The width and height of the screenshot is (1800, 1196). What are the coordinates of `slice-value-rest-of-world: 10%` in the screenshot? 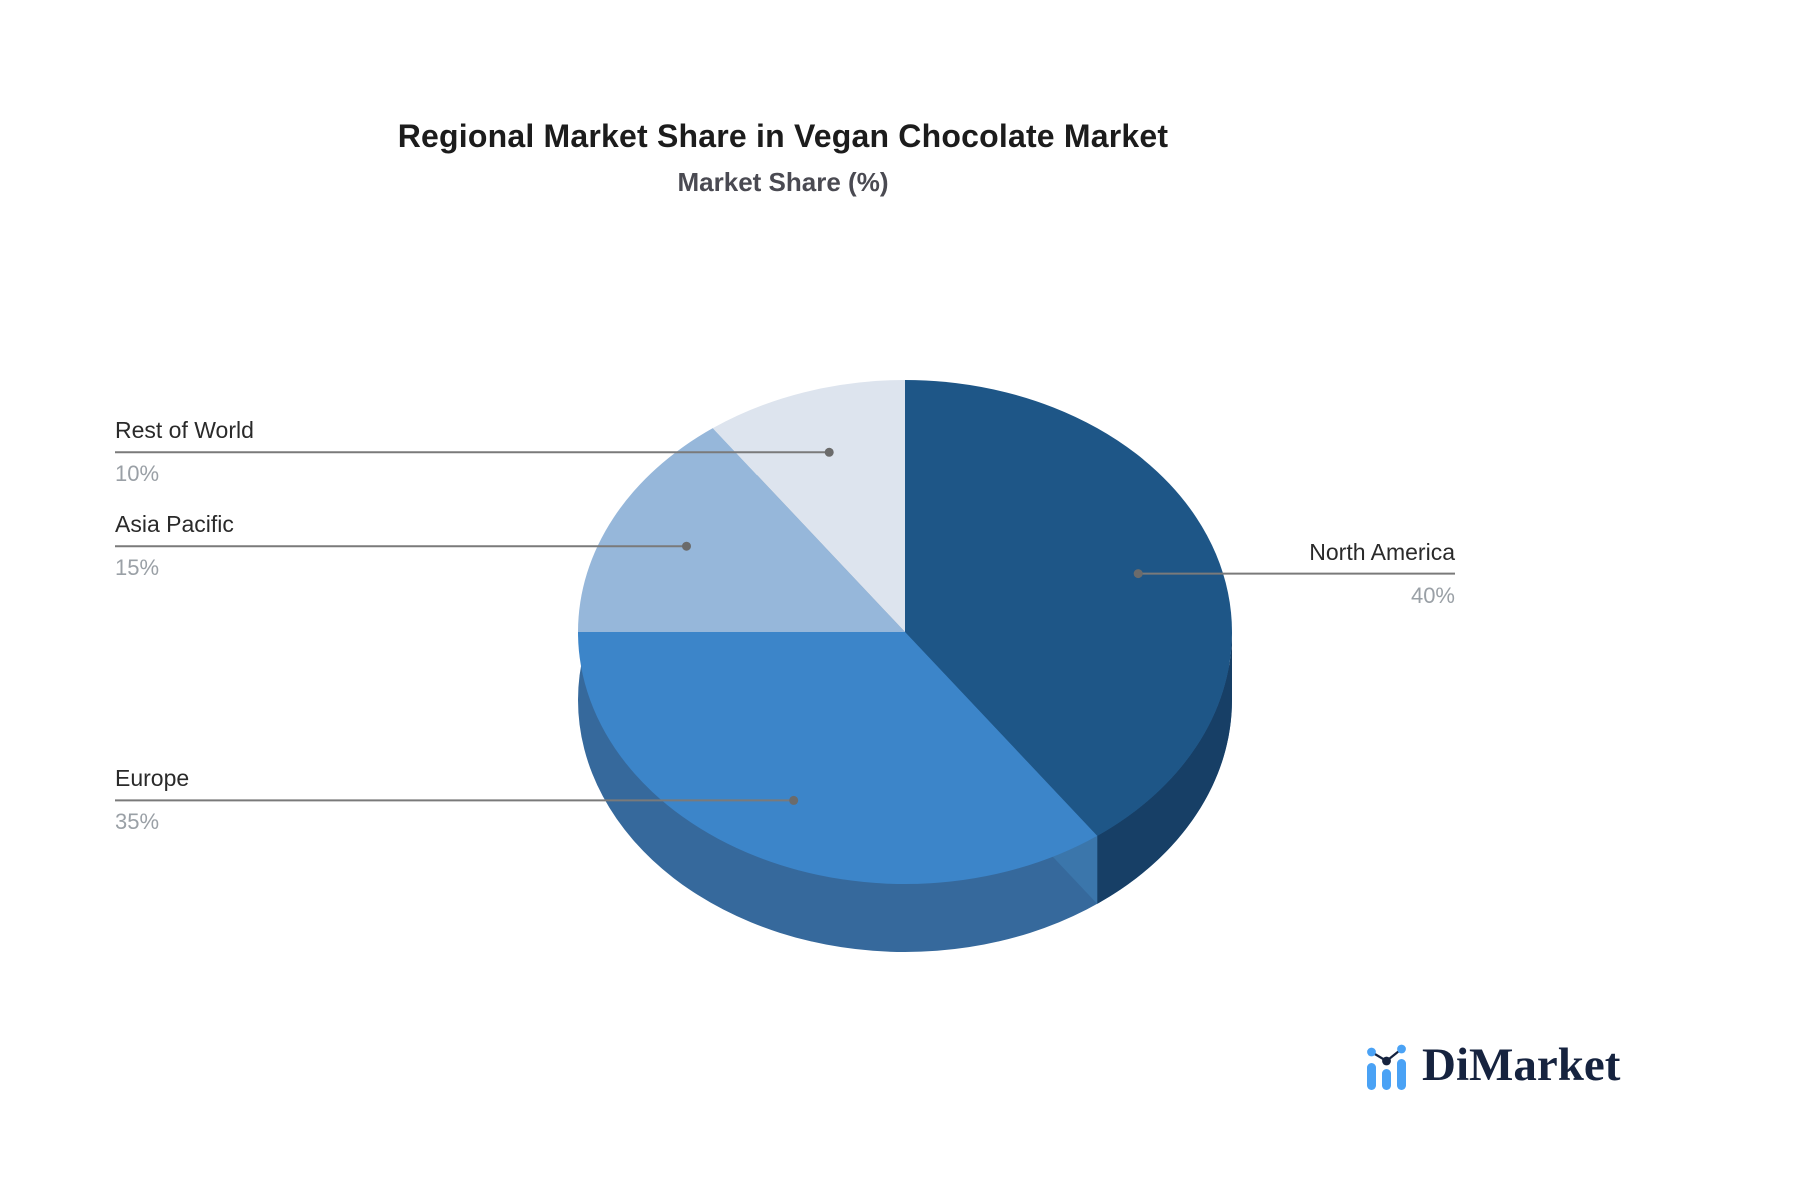 It's located at (137, 474).